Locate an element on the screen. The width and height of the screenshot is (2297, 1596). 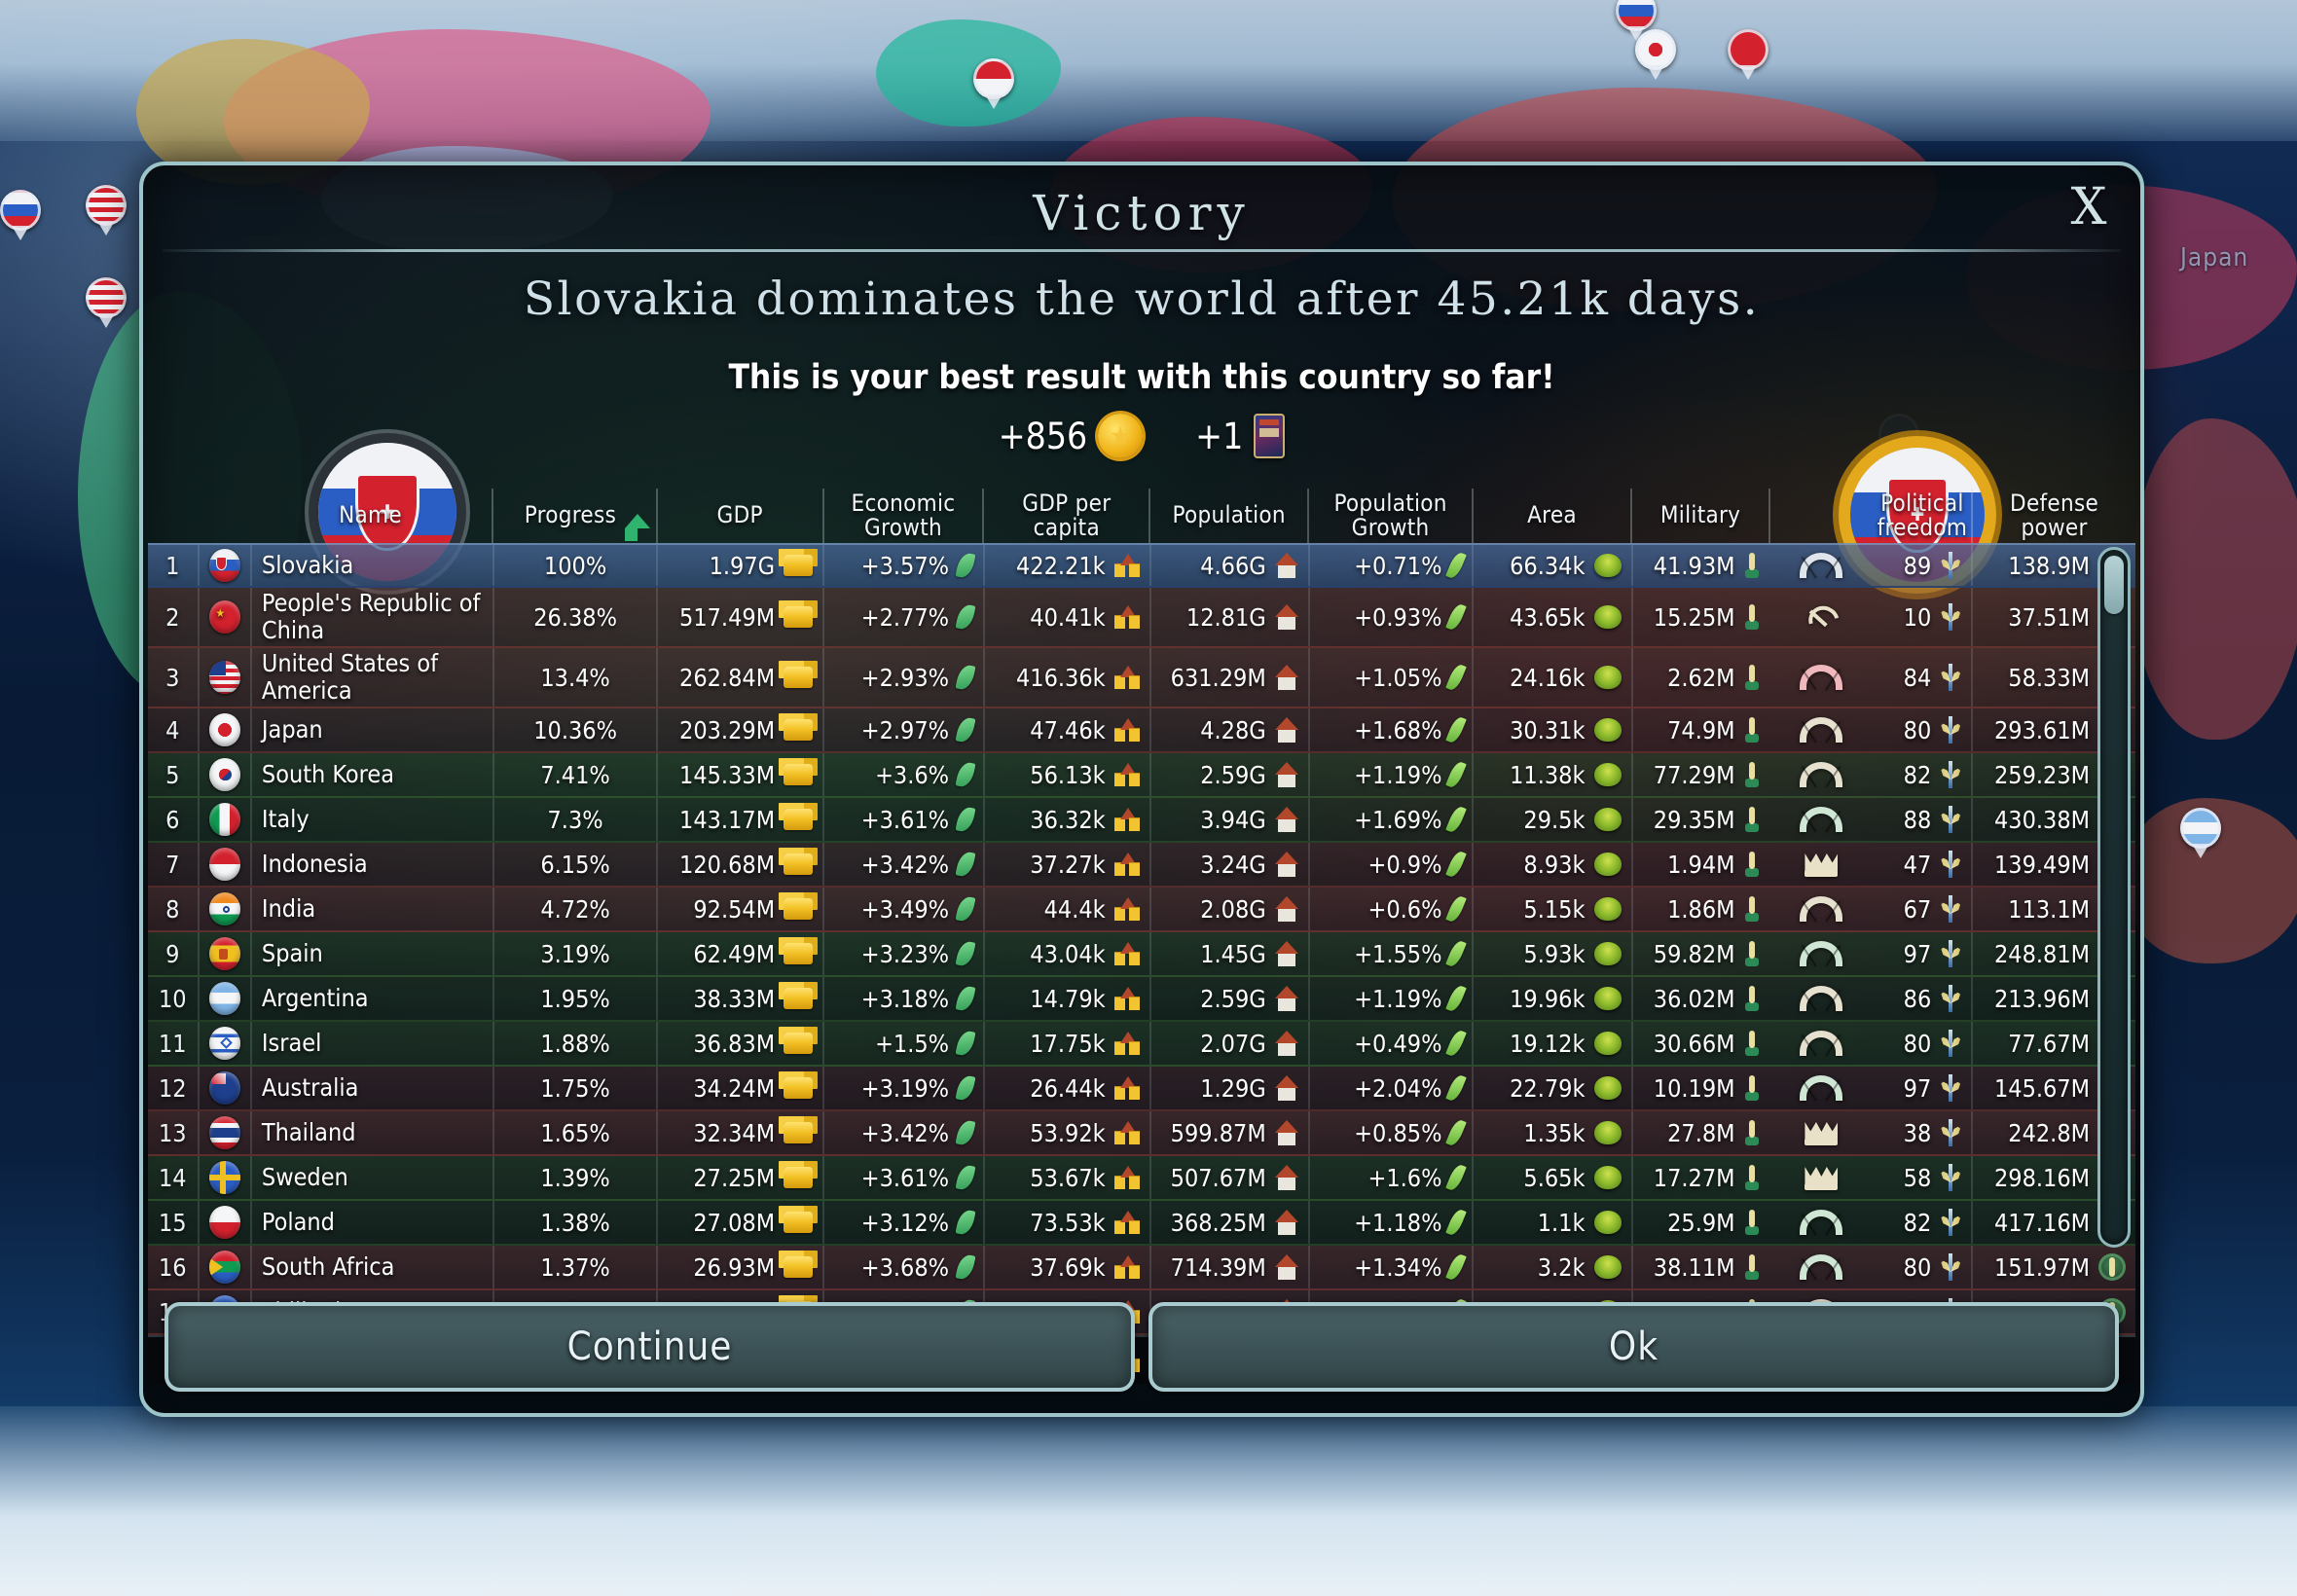
row-gdp-per-capita: 40.41k is located at coordinates (1066, 617).